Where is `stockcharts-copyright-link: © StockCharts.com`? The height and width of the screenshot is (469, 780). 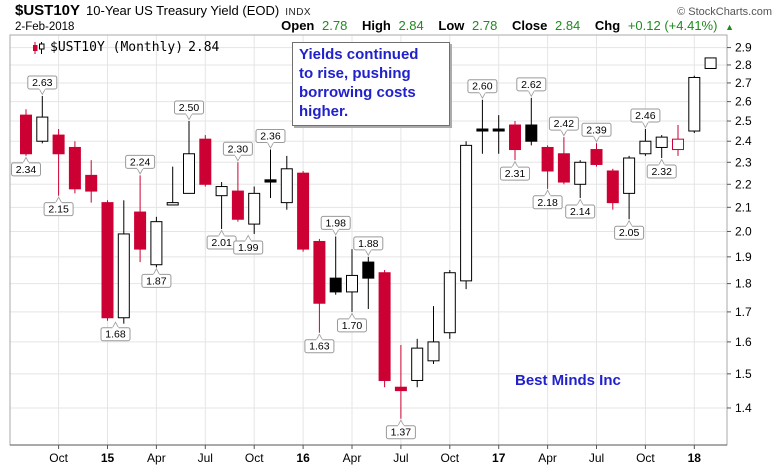 stockcharts-copyright-link: © StockCharts.com is located at coordinates (724, 12).